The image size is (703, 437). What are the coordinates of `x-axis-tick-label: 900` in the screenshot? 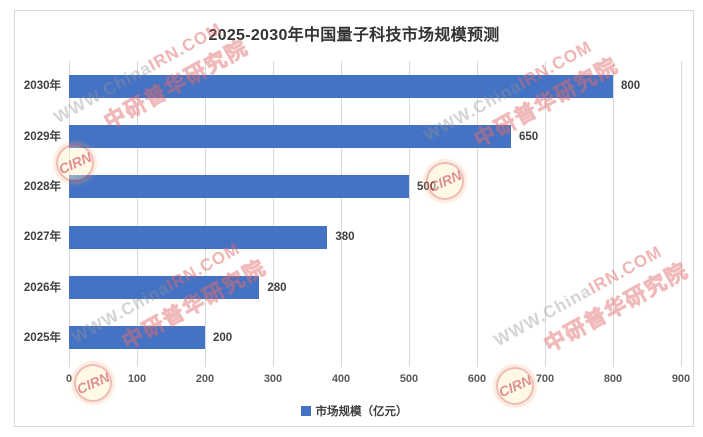 It's located at (681, 379).